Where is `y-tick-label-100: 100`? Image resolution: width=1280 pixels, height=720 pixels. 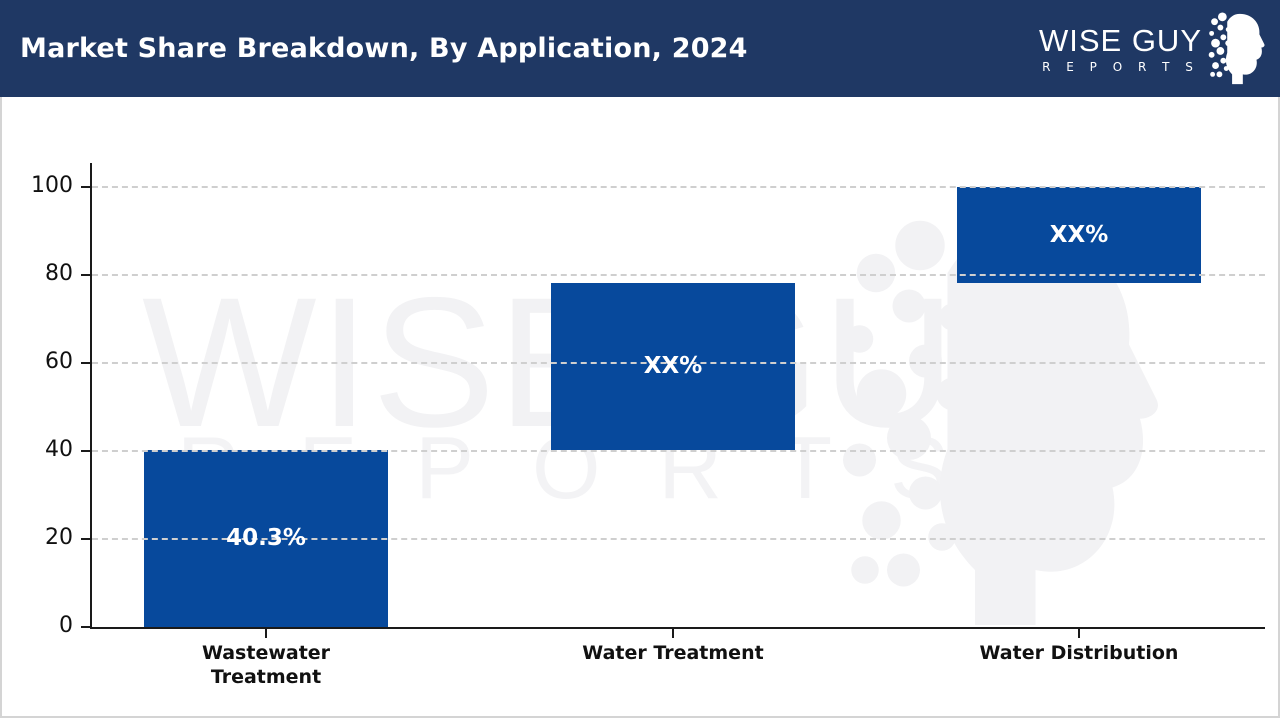
y-tick-label-100: 100 is located at coordinates (52, 185).